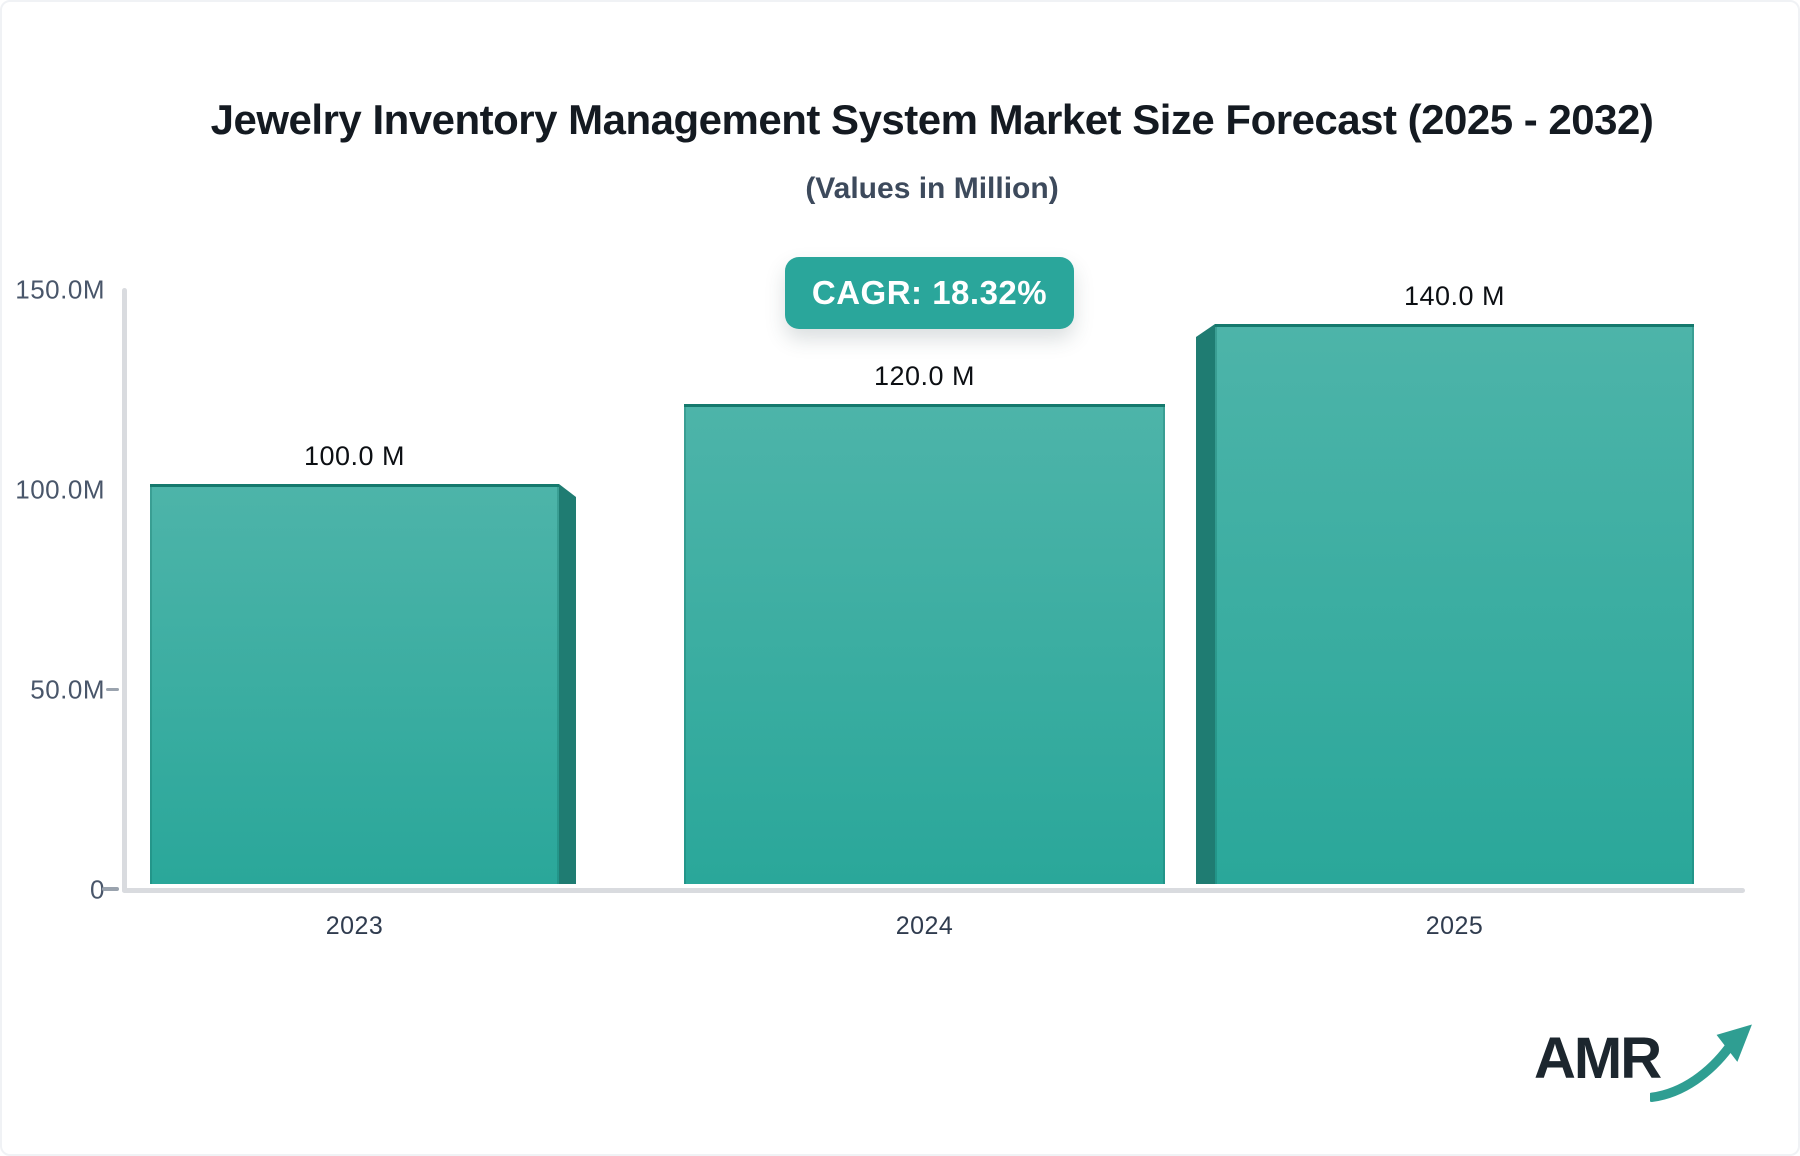  What do you see at coordinates (933, 890) in the screenshot?
I see `x-axis-line` at bounding box center [933, 890].